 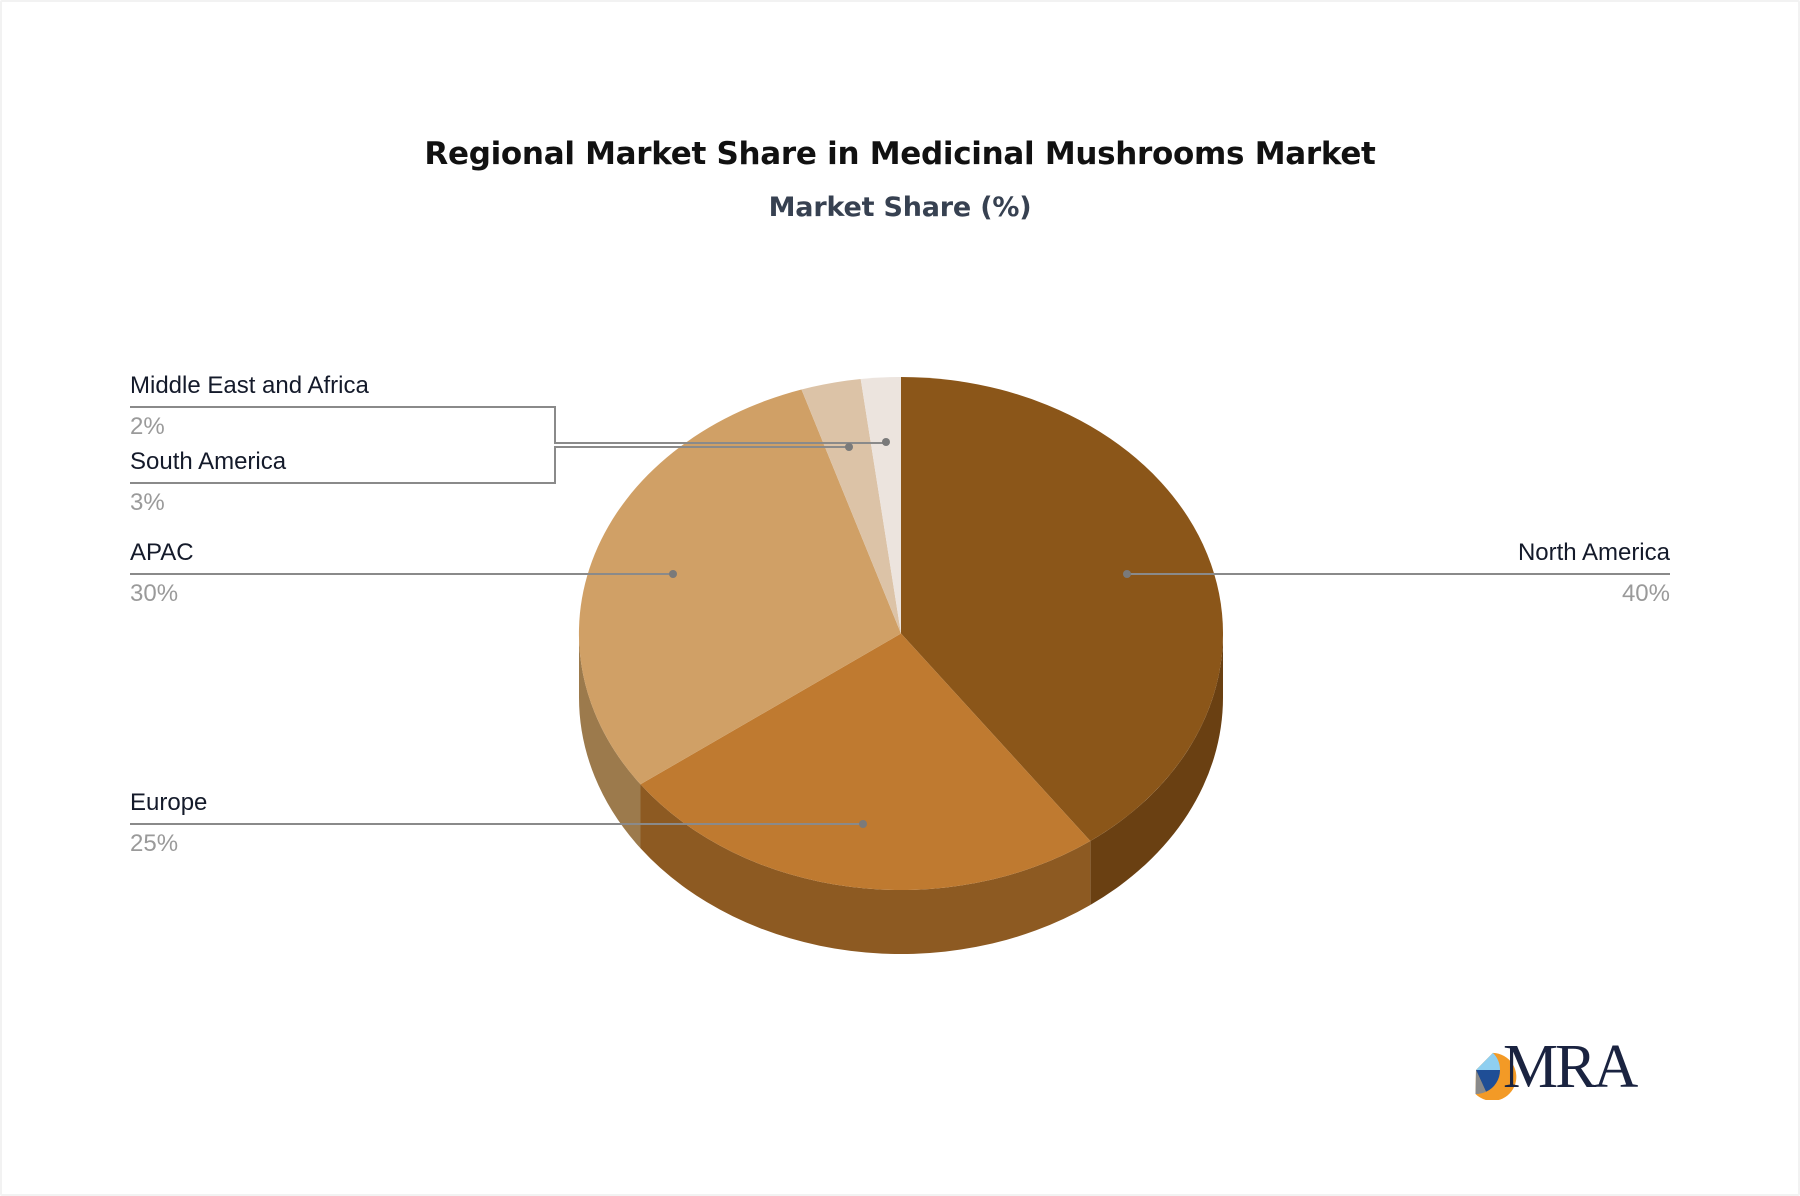 What do you see at coordinates (1593, 552) in the screenshot?
I see `label-north-america-name: North America` at bounding box center [1593, 552].